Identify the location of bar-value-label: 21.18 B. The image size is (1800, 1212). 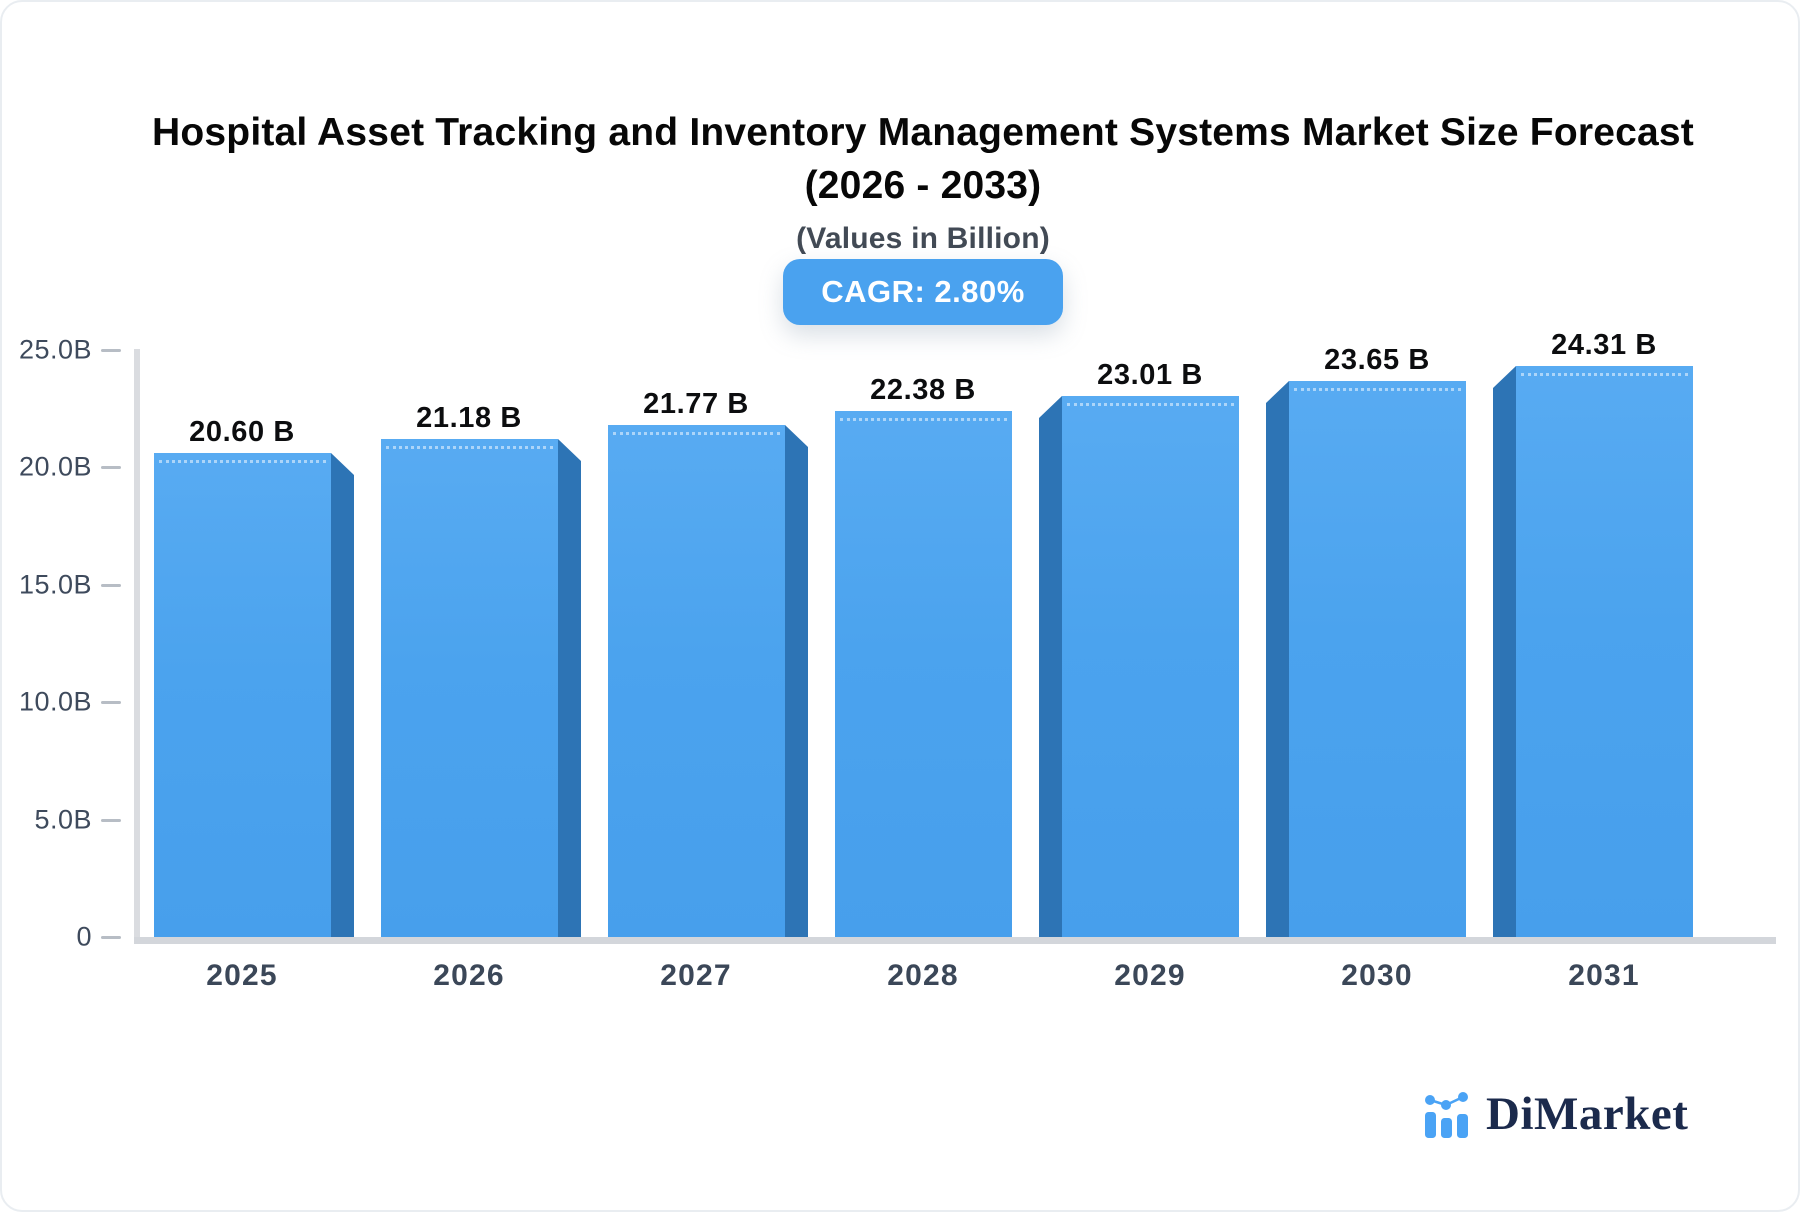
(469, 418).